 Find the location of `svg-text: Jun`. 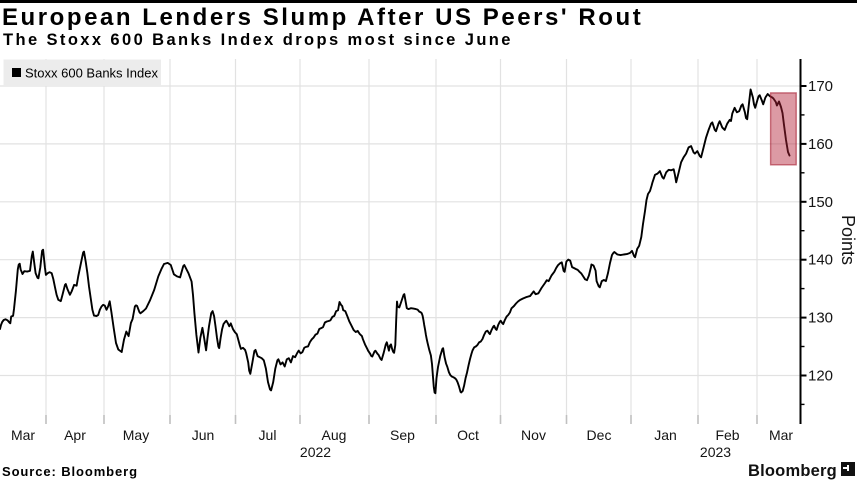

svg-text: Jun is located at coordinates (203, 435).